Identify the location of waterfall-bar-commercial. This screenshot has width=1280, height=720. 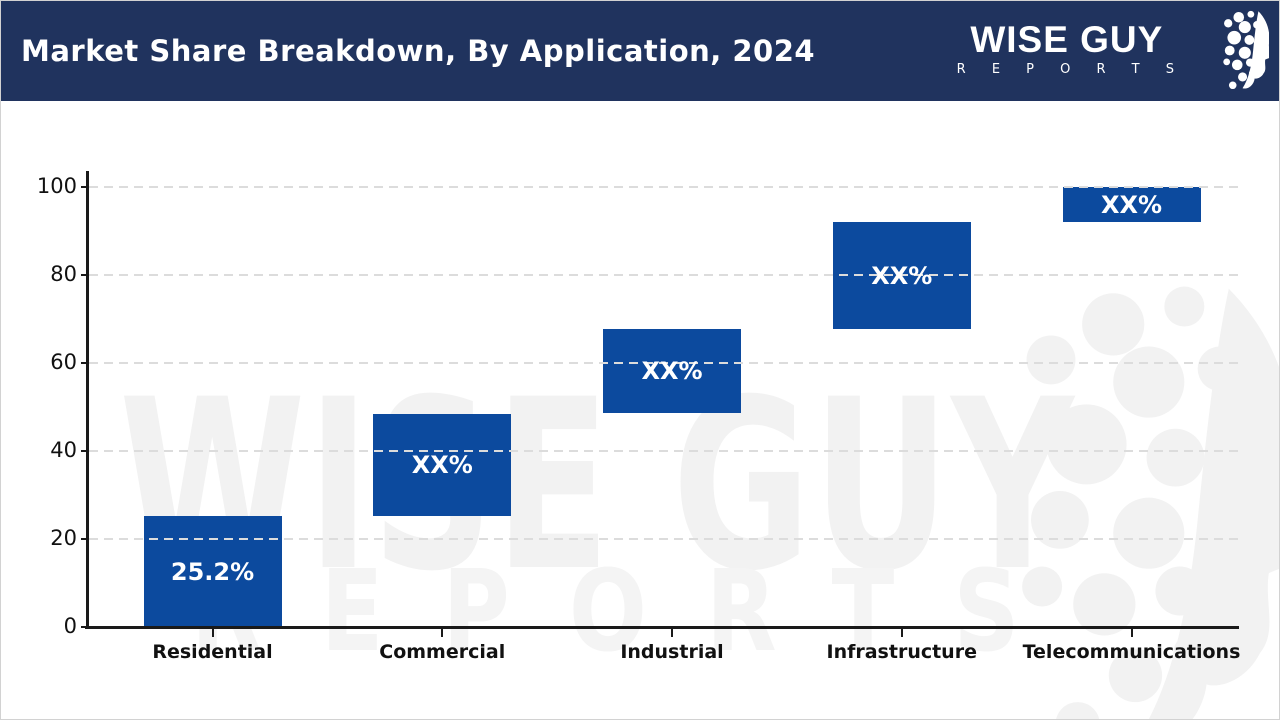
(442, 465).